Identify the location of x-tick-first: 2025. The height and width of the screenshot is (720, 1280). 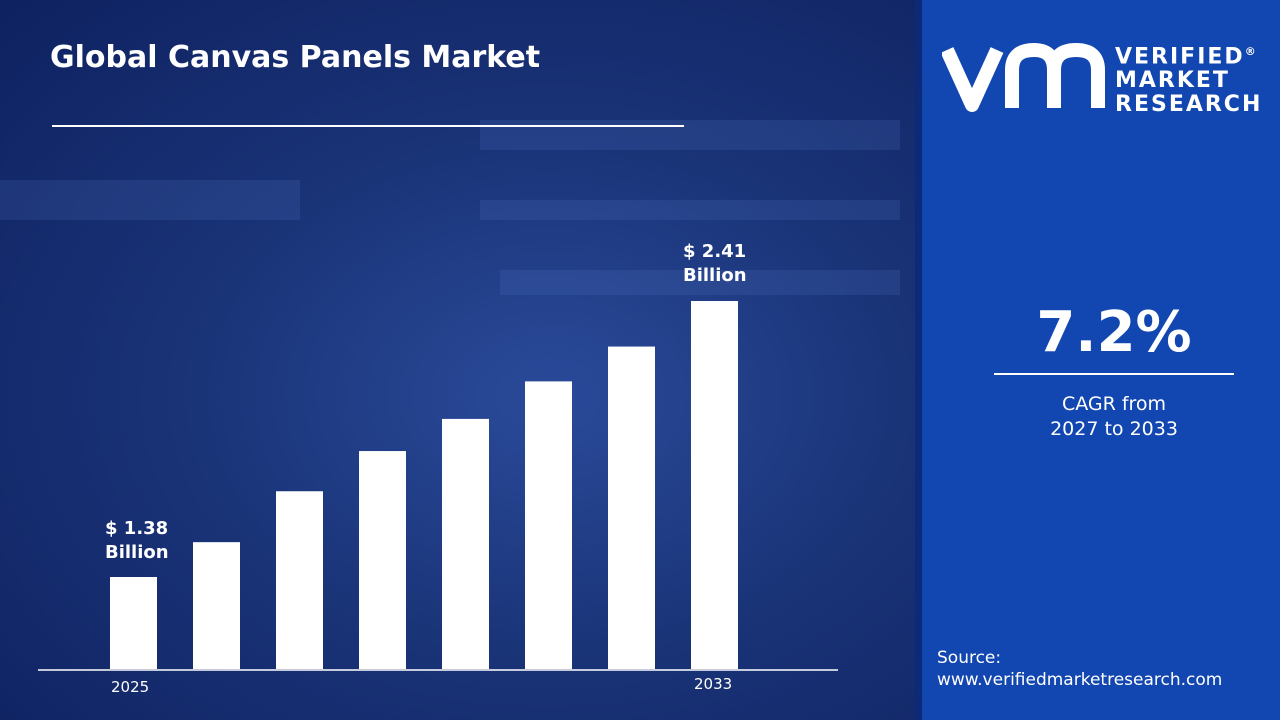
(130, 687).